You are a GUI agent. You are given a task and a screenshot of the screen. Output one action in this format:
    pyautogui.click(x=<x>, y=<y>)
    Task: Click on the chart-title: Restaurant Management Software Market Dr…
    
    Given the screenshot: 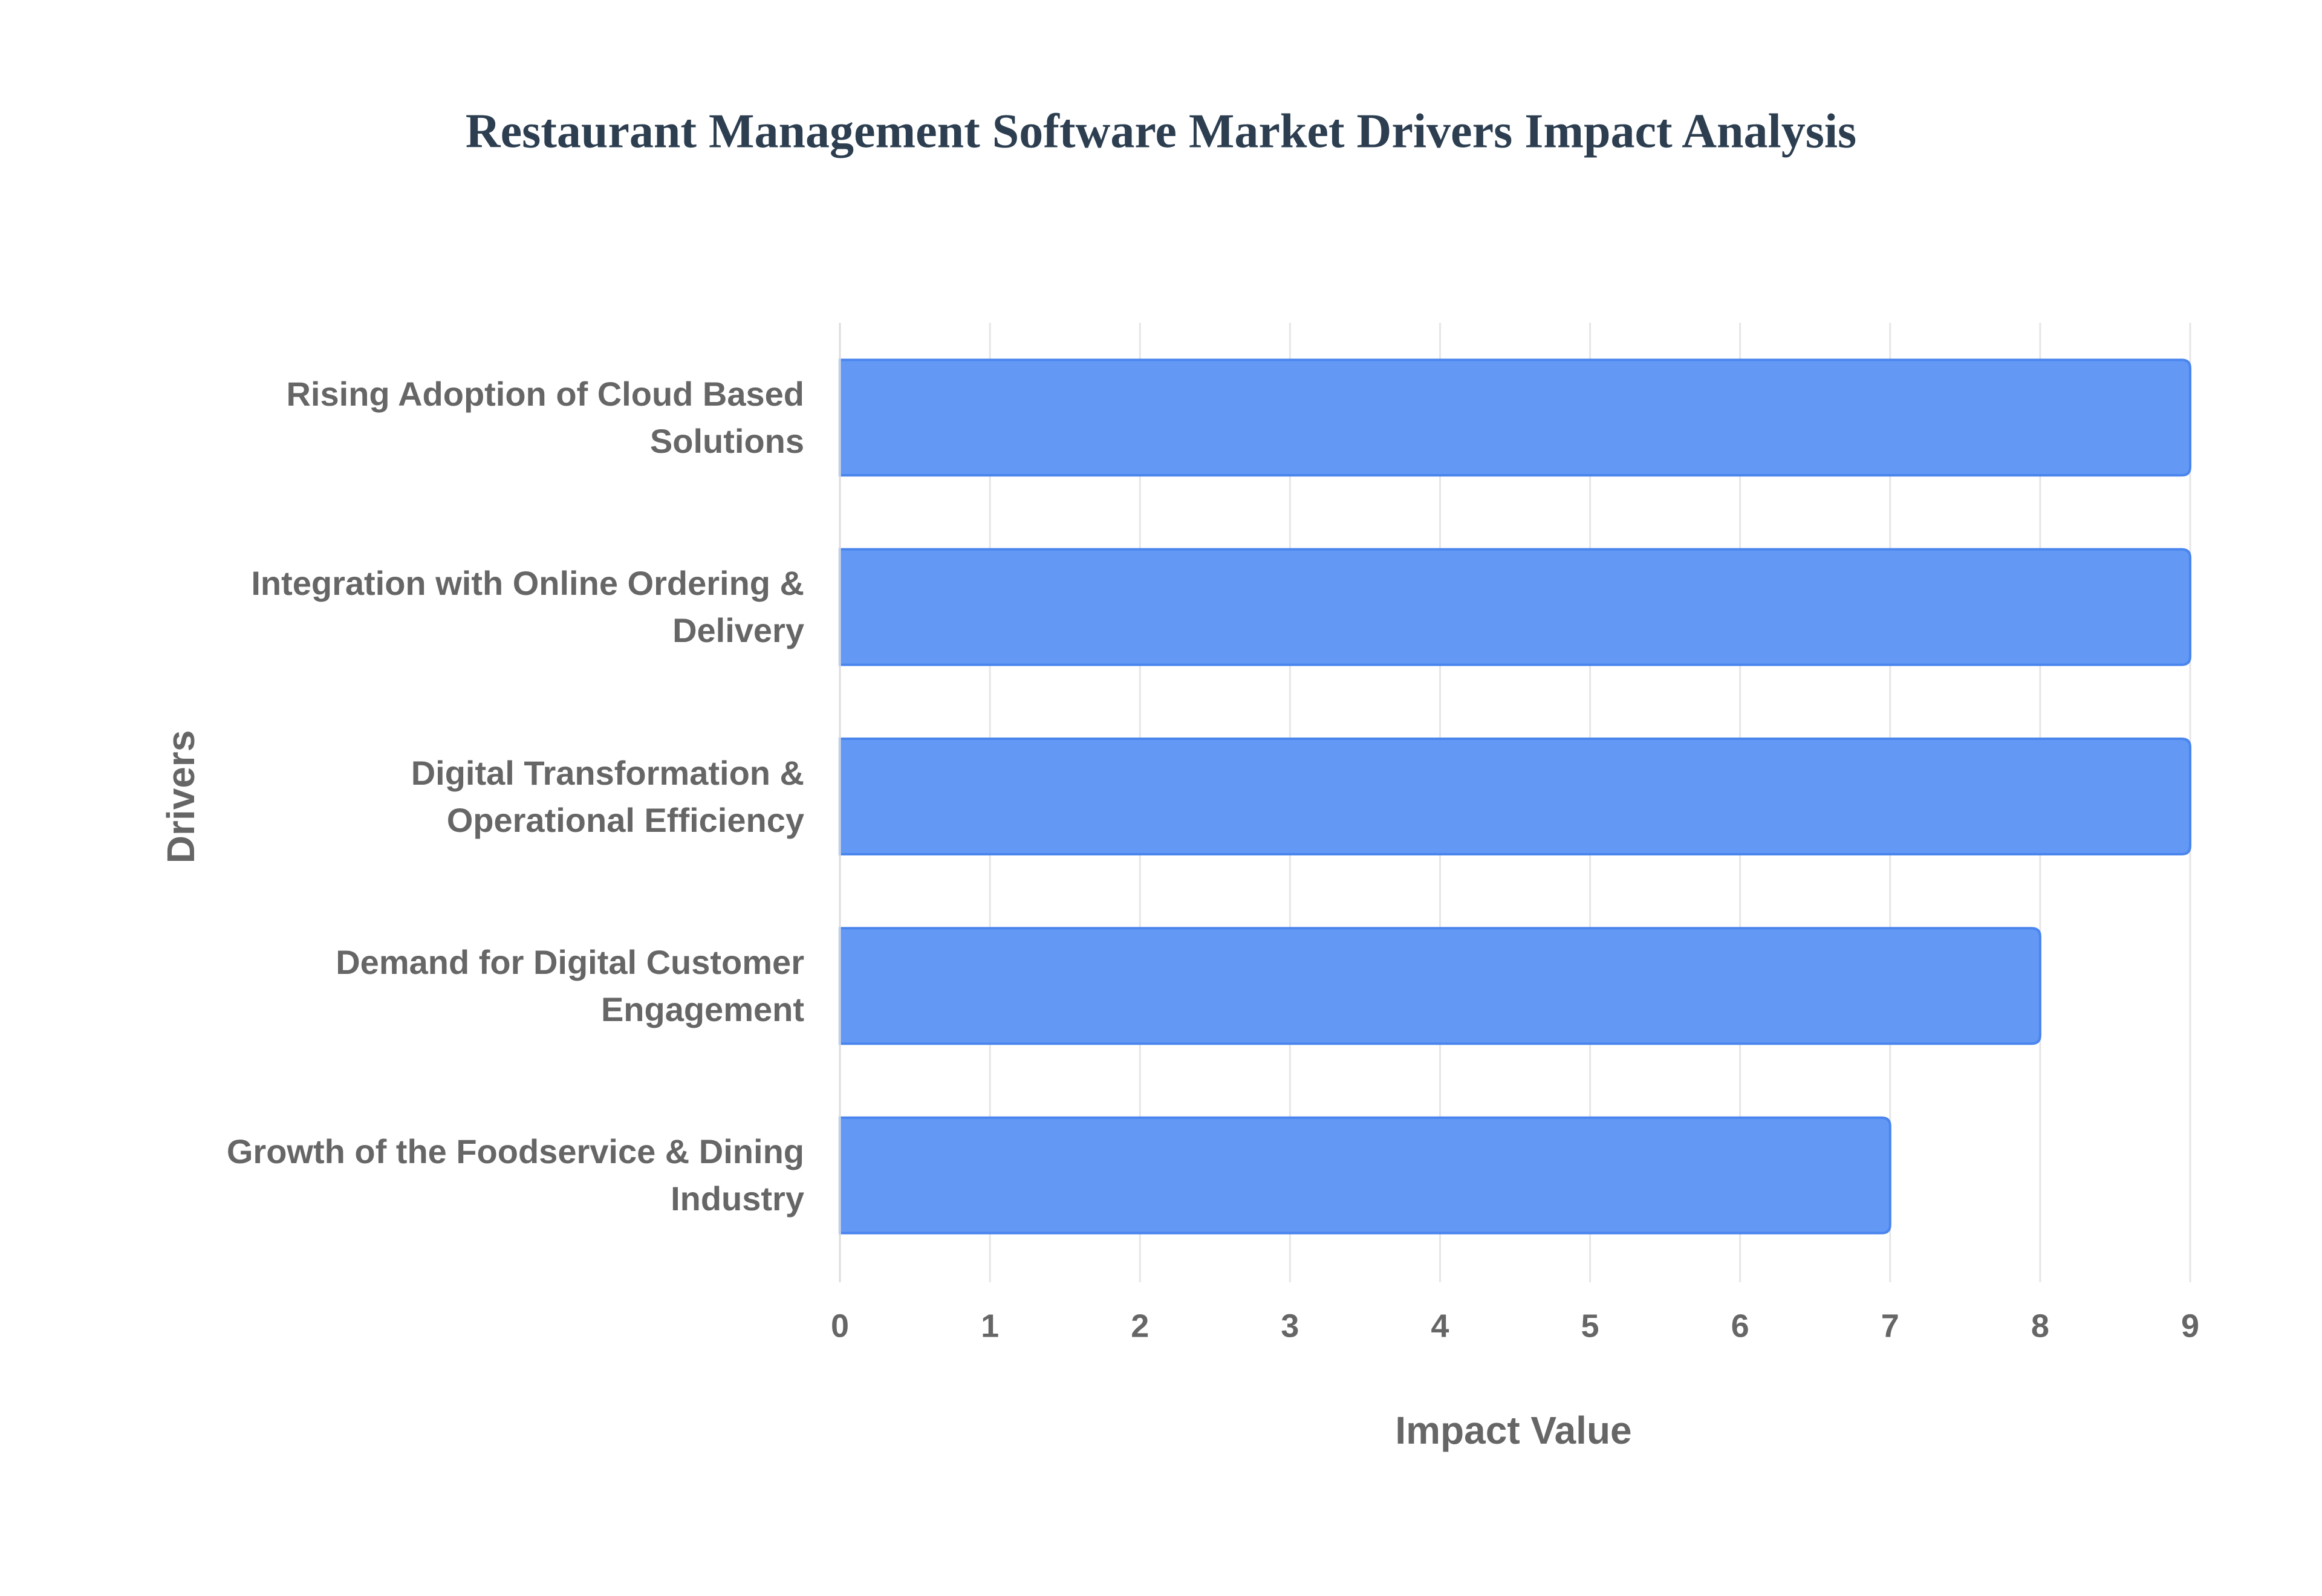 What is the action you would take?
    pyautogui.click(x=1161, y=131)
    